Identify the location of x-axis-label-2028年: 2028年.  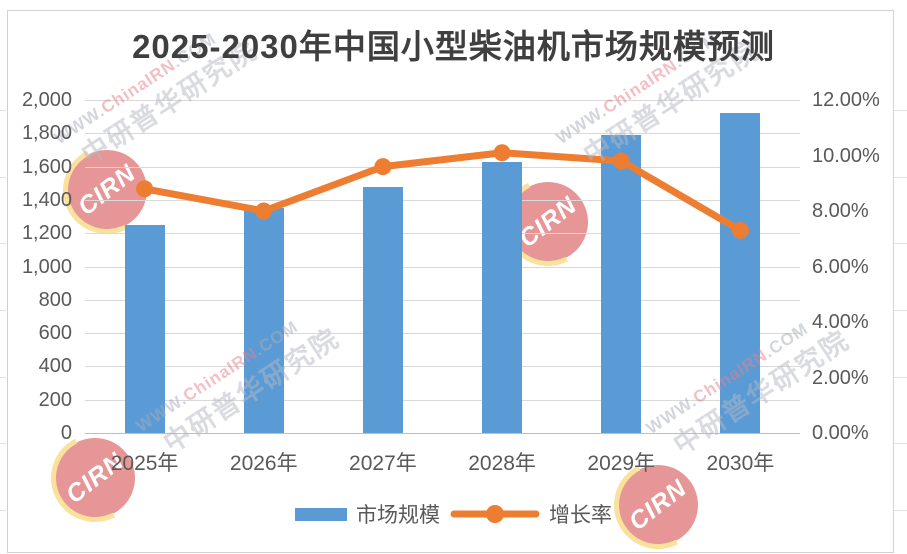
(502, 463).